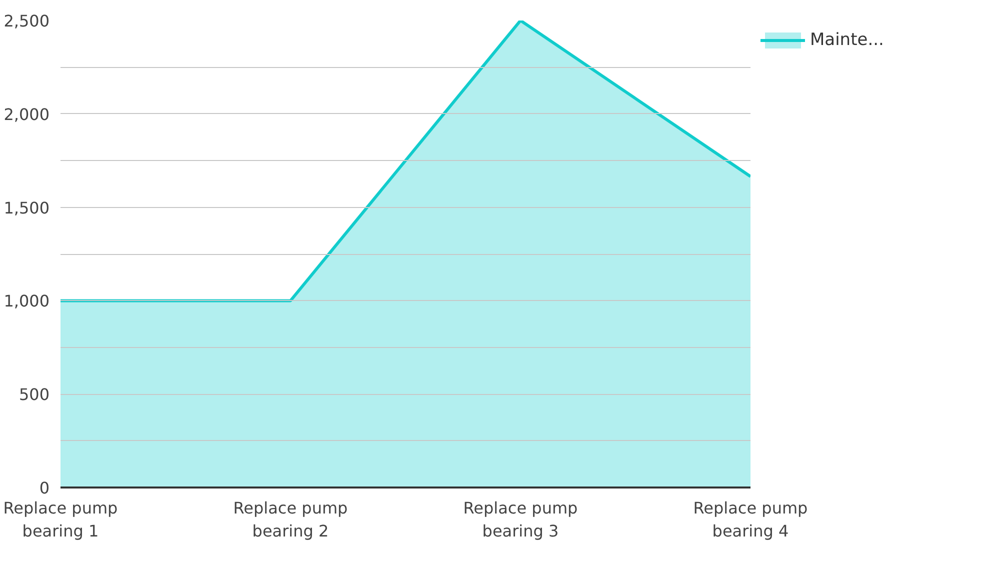 The image size is (988, 563). Describe the element at coordinates (290, 519) in the screenshot. I see `x-tick-label: Replace pump bearing 2` at that location.